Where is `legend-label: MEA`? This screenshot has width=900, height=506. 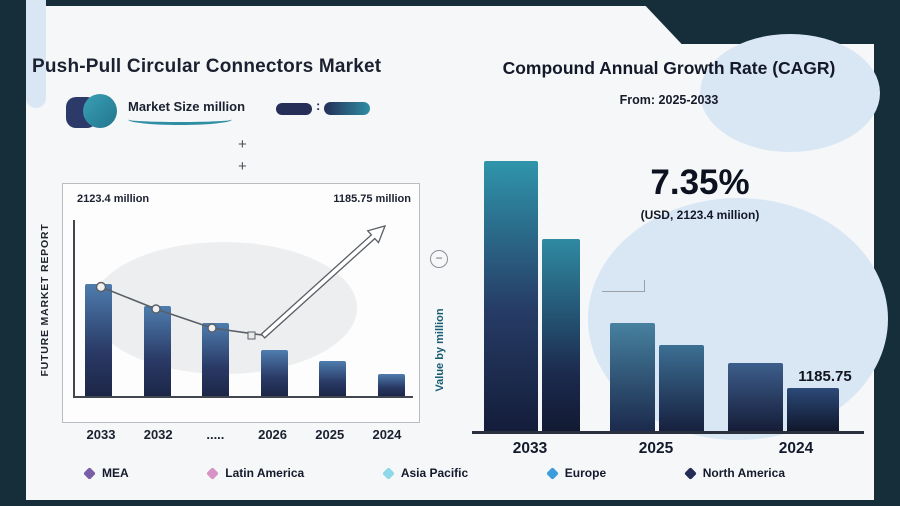 legend-label: MEA is located at coordinates (115, 473).